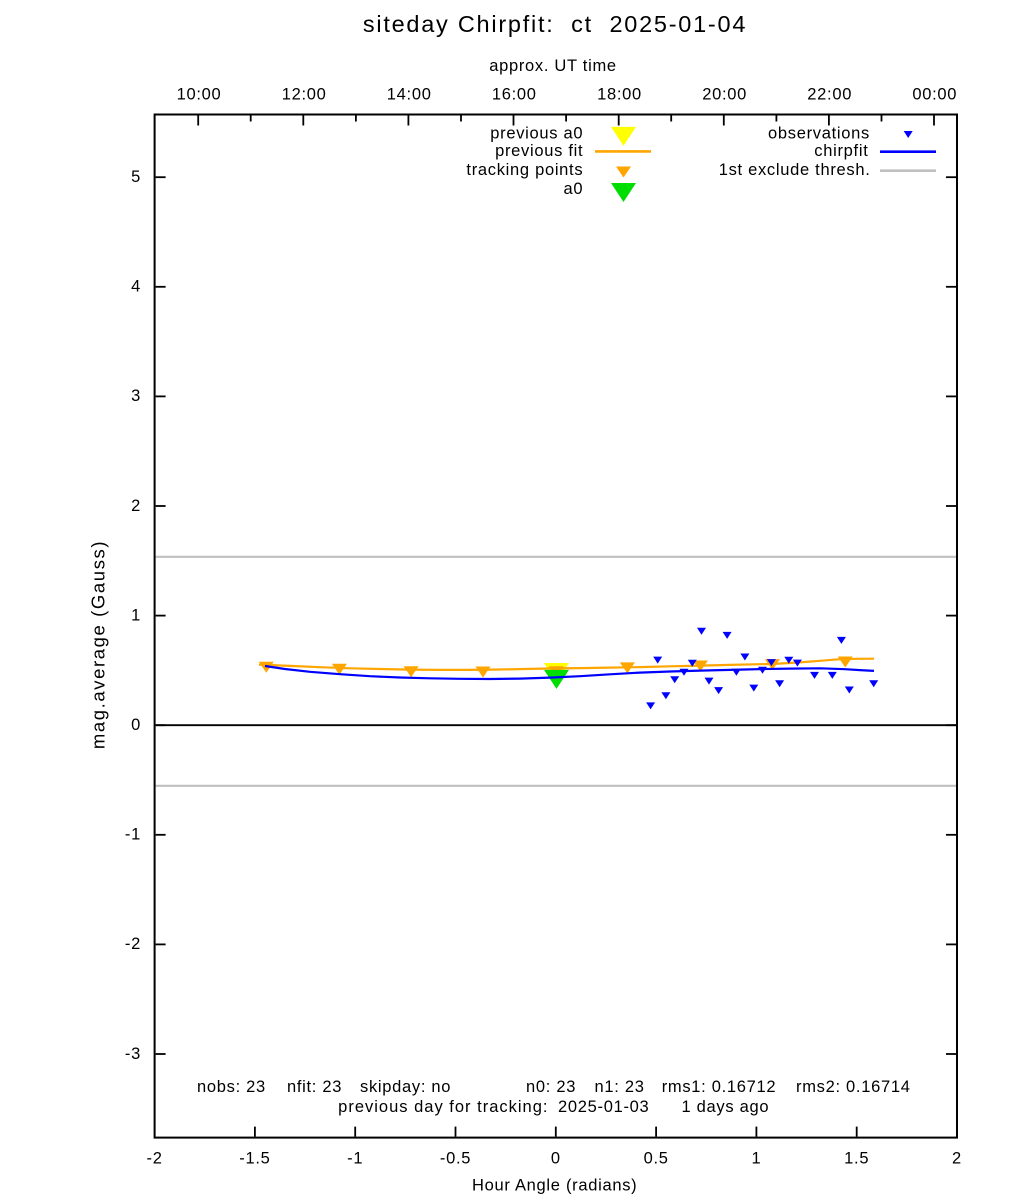  What do you see at coordinates (724, 95) in the screenshot?
I see `svg-text: 20:00` at bounding box center [724, 95].